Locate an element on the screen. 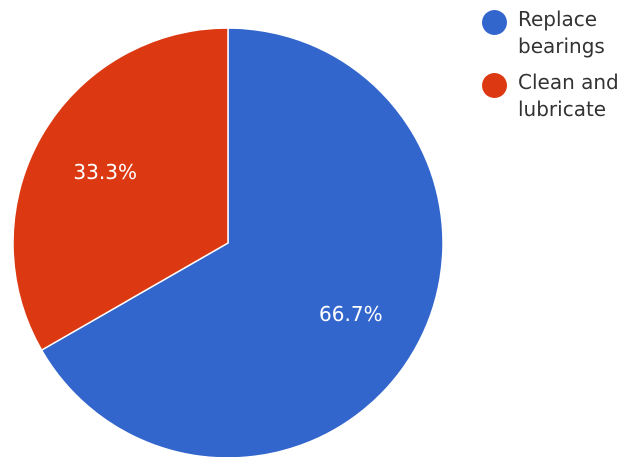 The image size is (634, 457). legend-label-replace-bearings-line2: bearings is located at coordinates (561, 46).